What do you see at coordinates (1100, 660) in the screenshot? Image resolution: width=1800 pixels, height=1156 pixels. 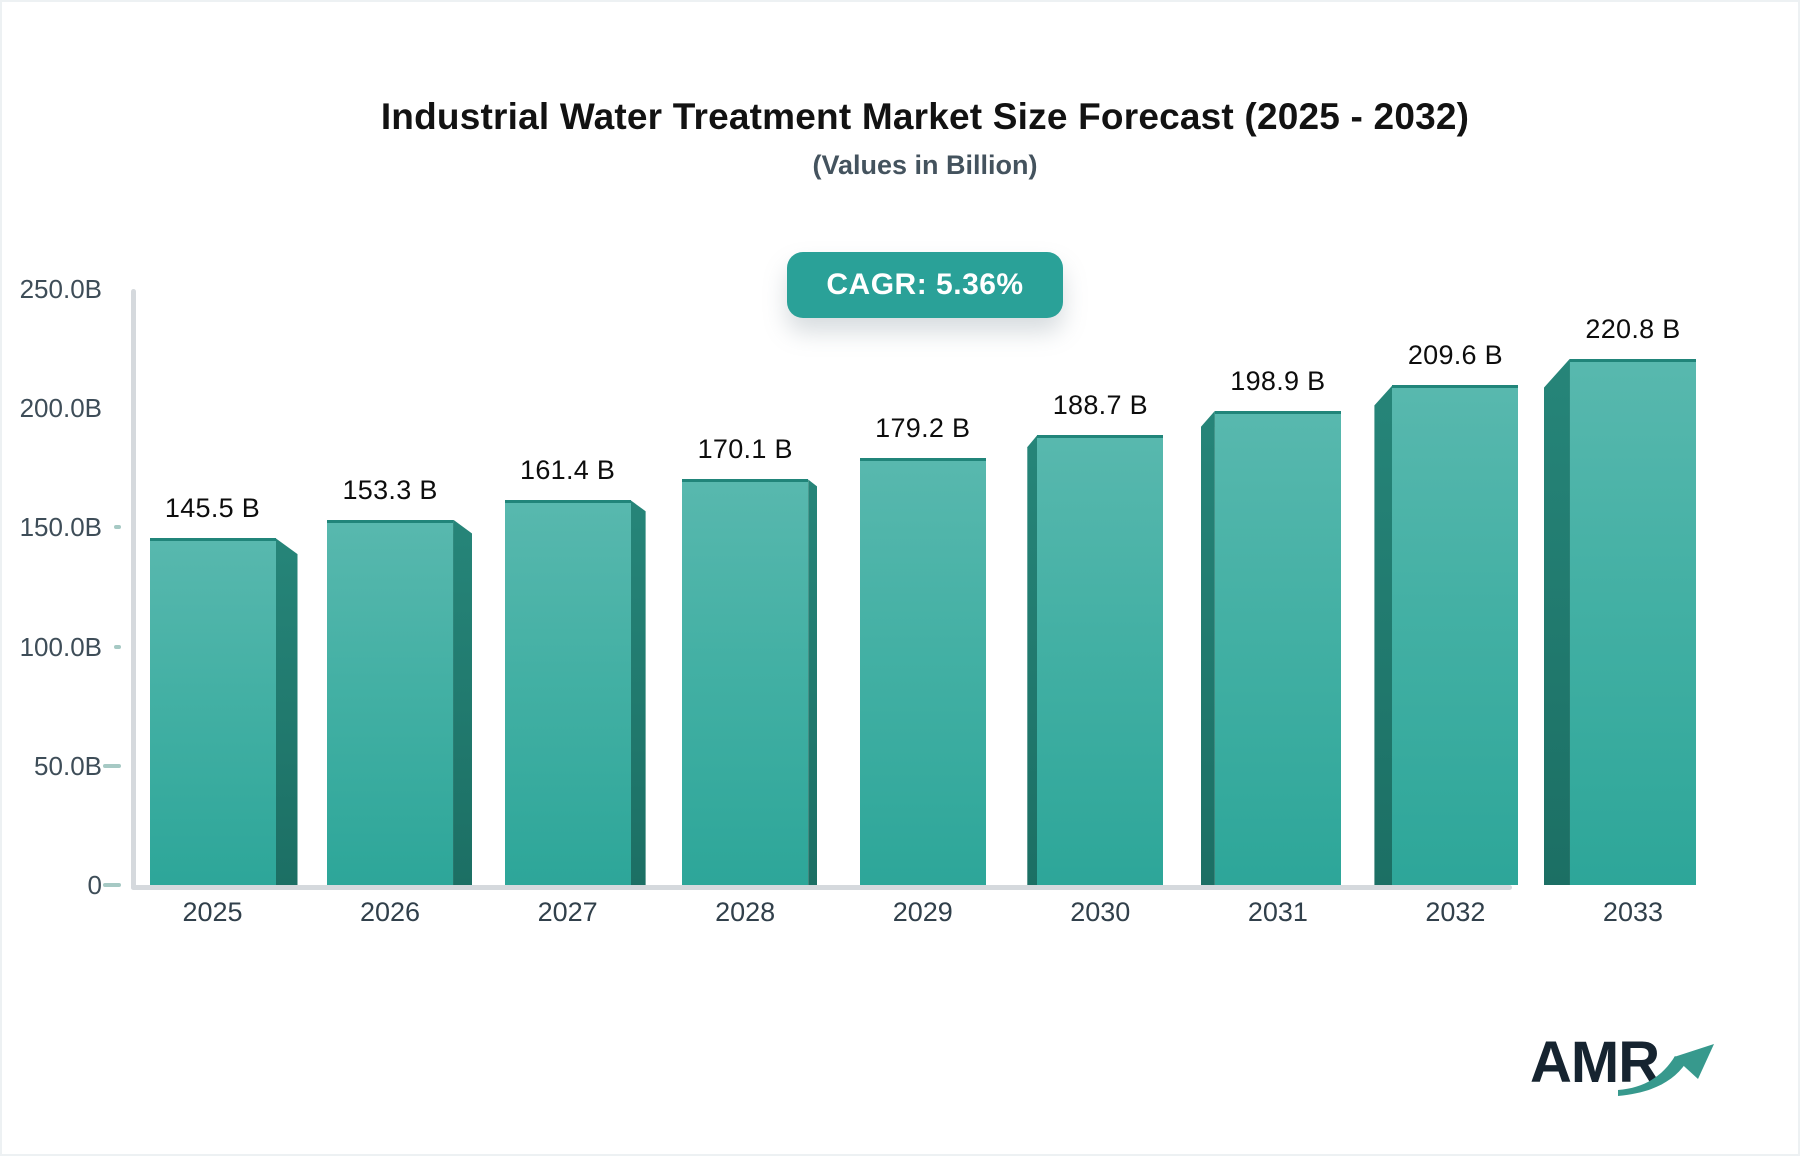 I see `bar-2030` at bounding box center [1100, 660].